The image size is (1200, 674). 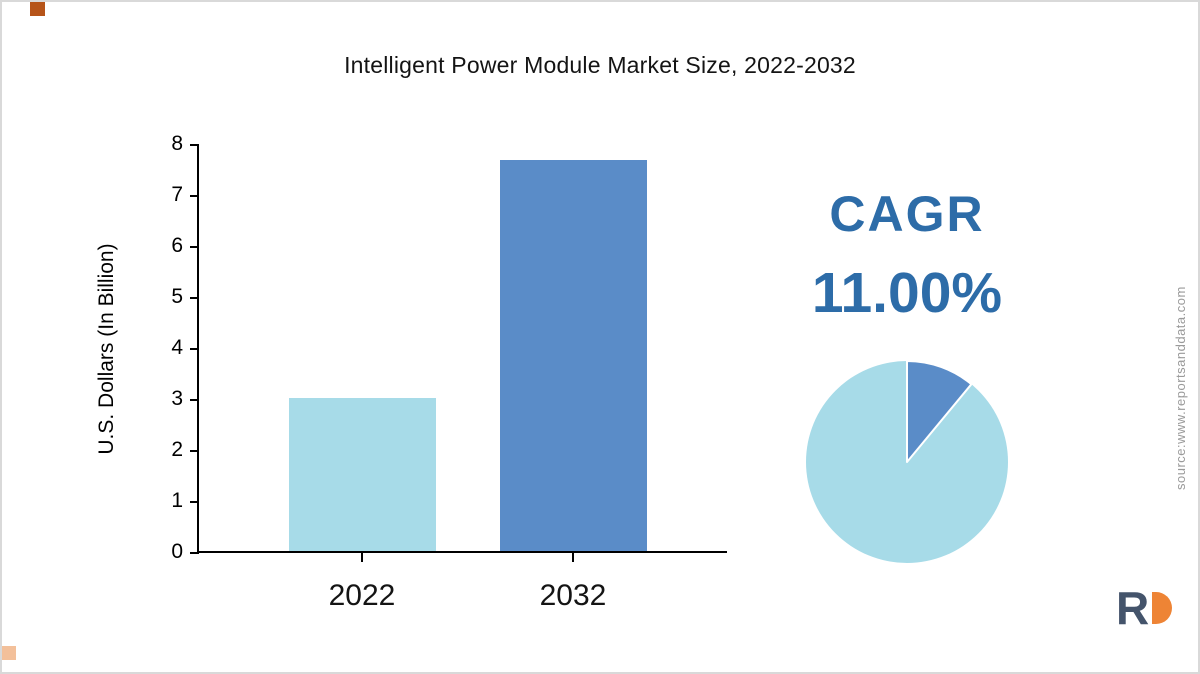 I want to click on pie-chart, so click(x=907, y=461).